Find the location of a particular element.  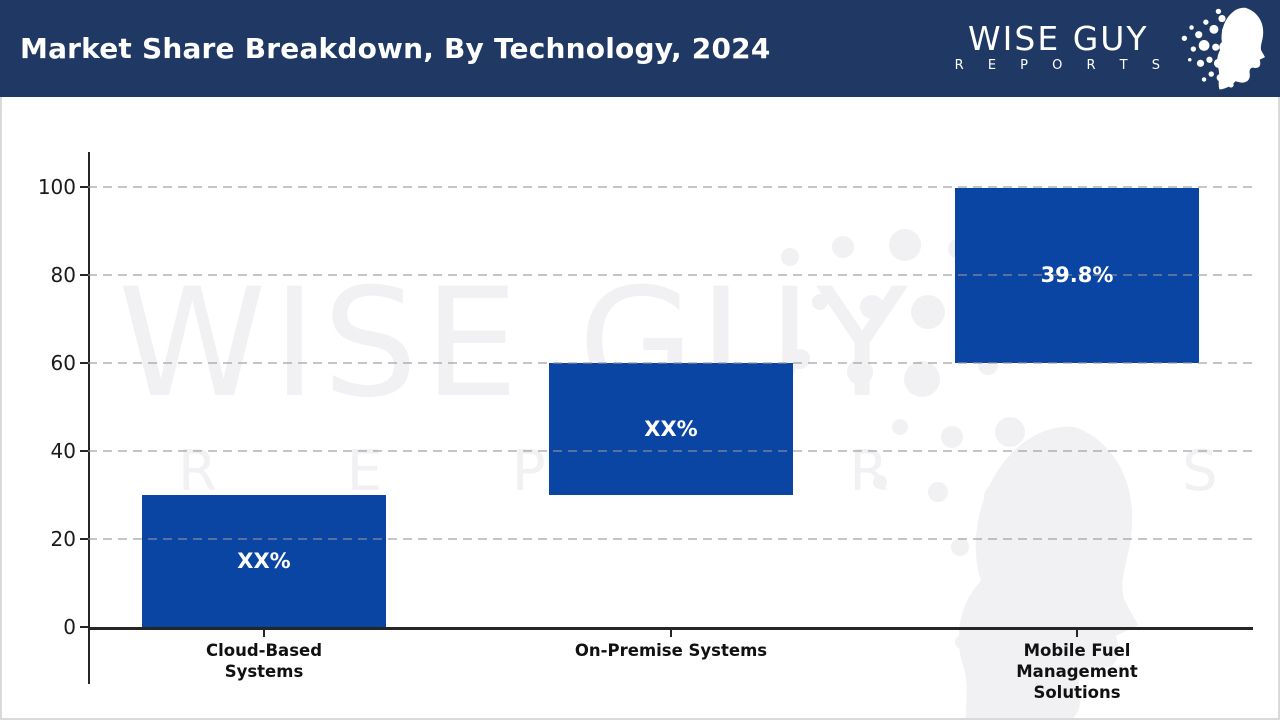

frame-left is located at coordinates (1, 408).